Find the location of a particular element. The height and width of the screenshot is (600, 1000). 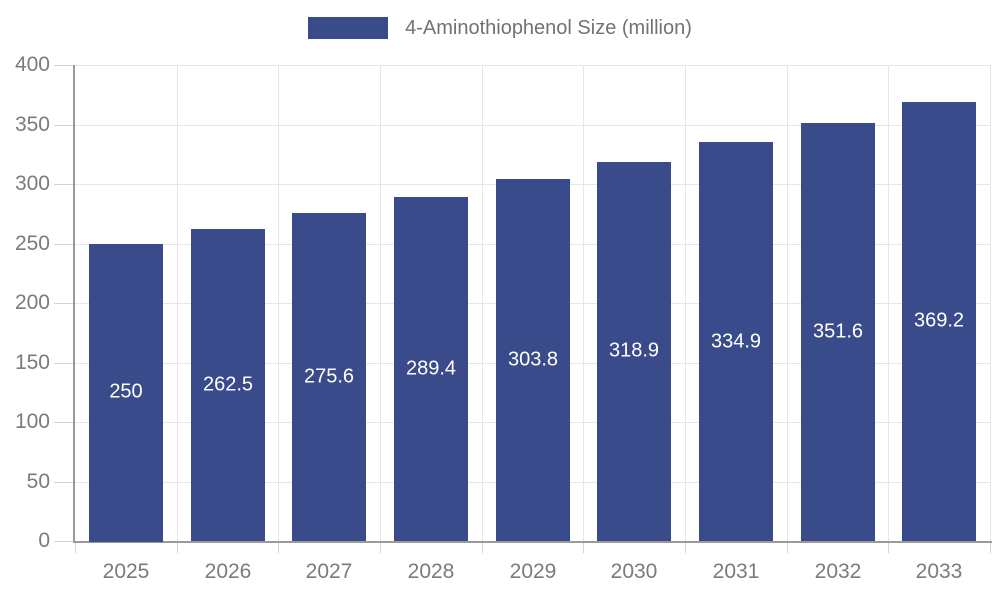

x-axis-label: 2025 is located at coordinates (126, 571).